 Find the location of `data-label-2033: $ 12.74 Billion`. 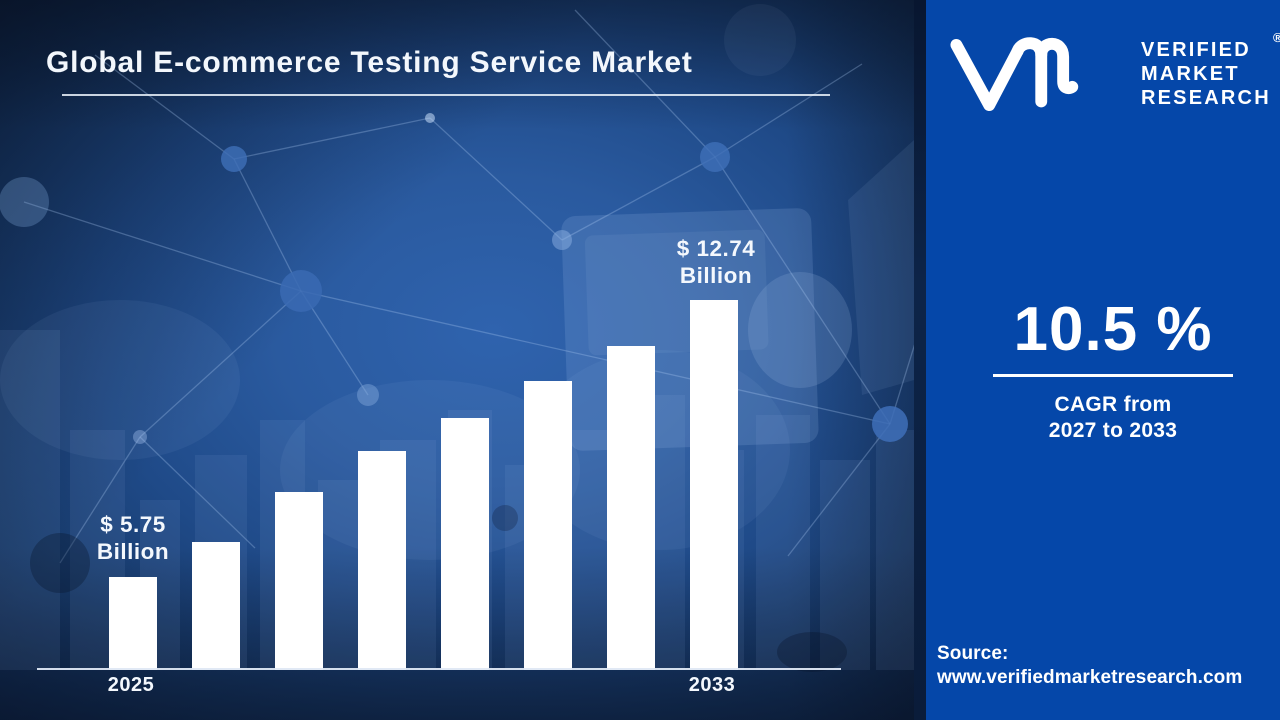

data-label-2033: $ 12.74 Billion is located at coordinates (716, 262).